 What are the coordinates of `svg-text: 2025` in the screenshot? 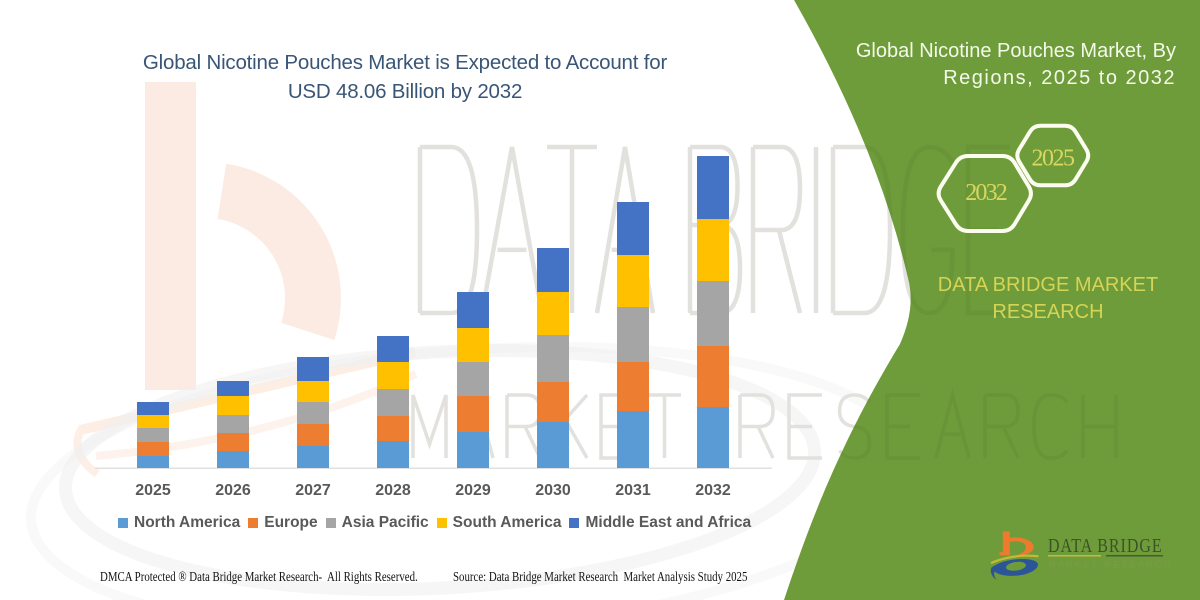 It's located at (1054, 159).